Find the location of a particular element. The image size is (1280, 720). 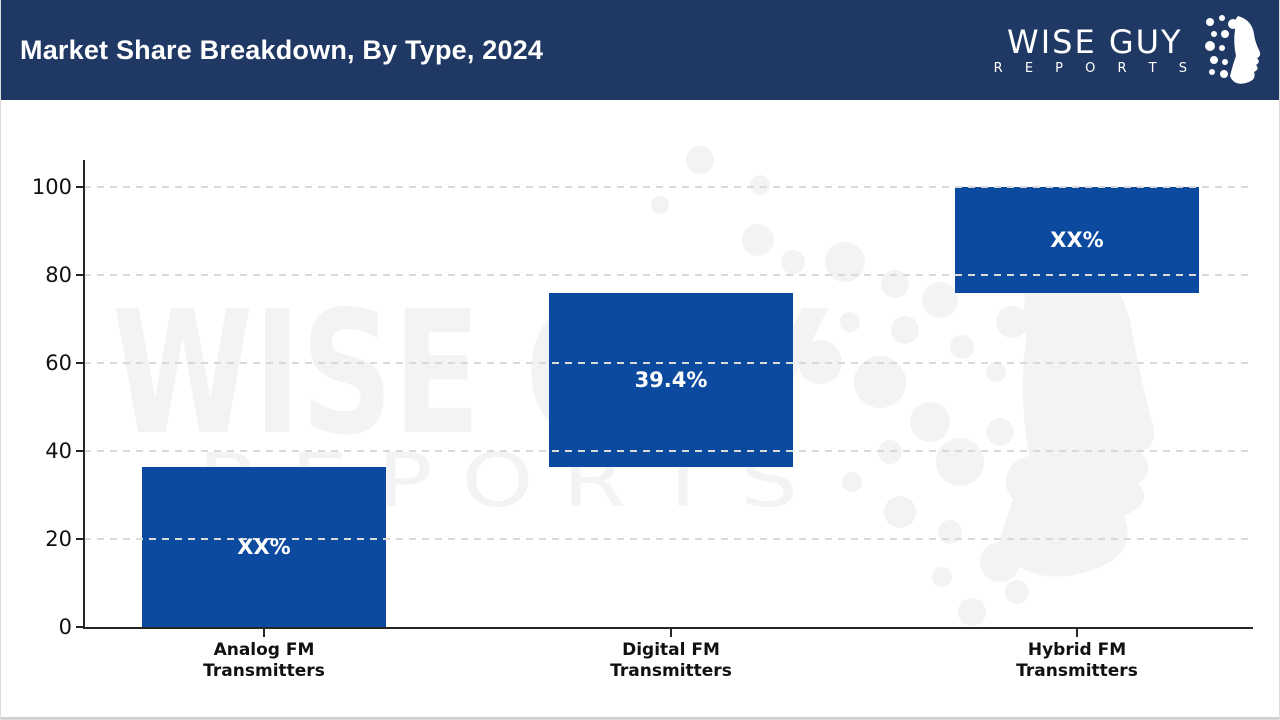

y-tick-label: 80 is located at coordinates (58, 275).